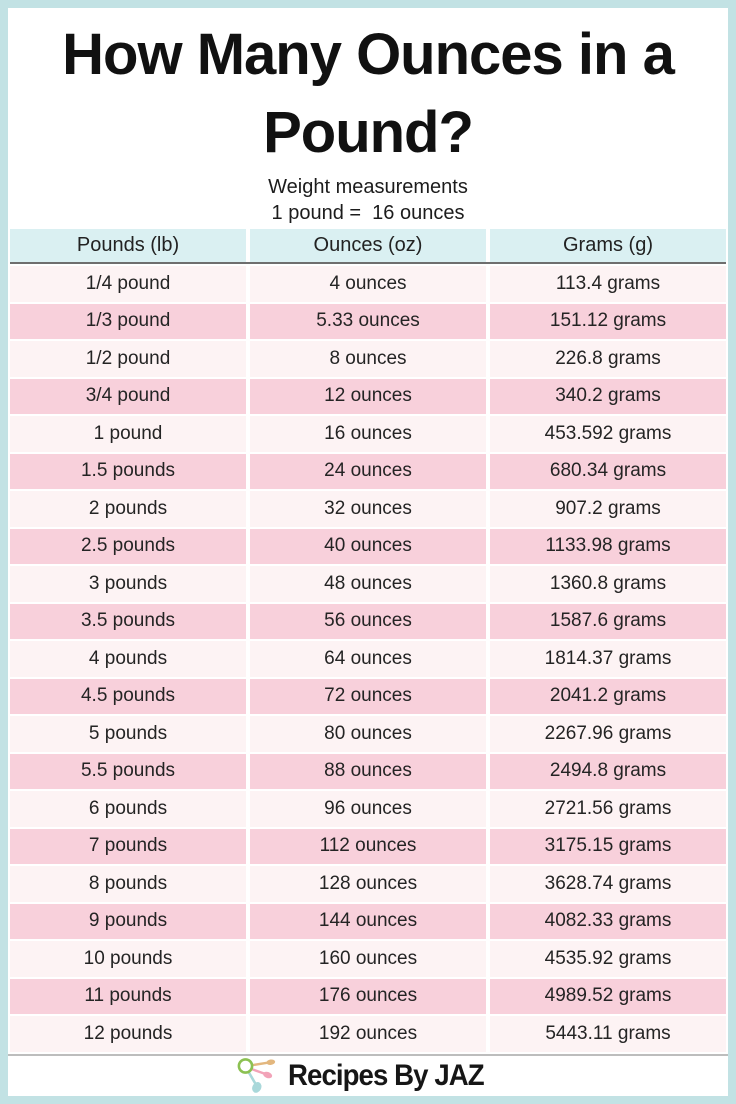 The width and height of the screenshot is (736, 1104). Describe the element at coordinates (128, 734) in the screenshot. I see `cell-pounds: 5 pounds` at that location.